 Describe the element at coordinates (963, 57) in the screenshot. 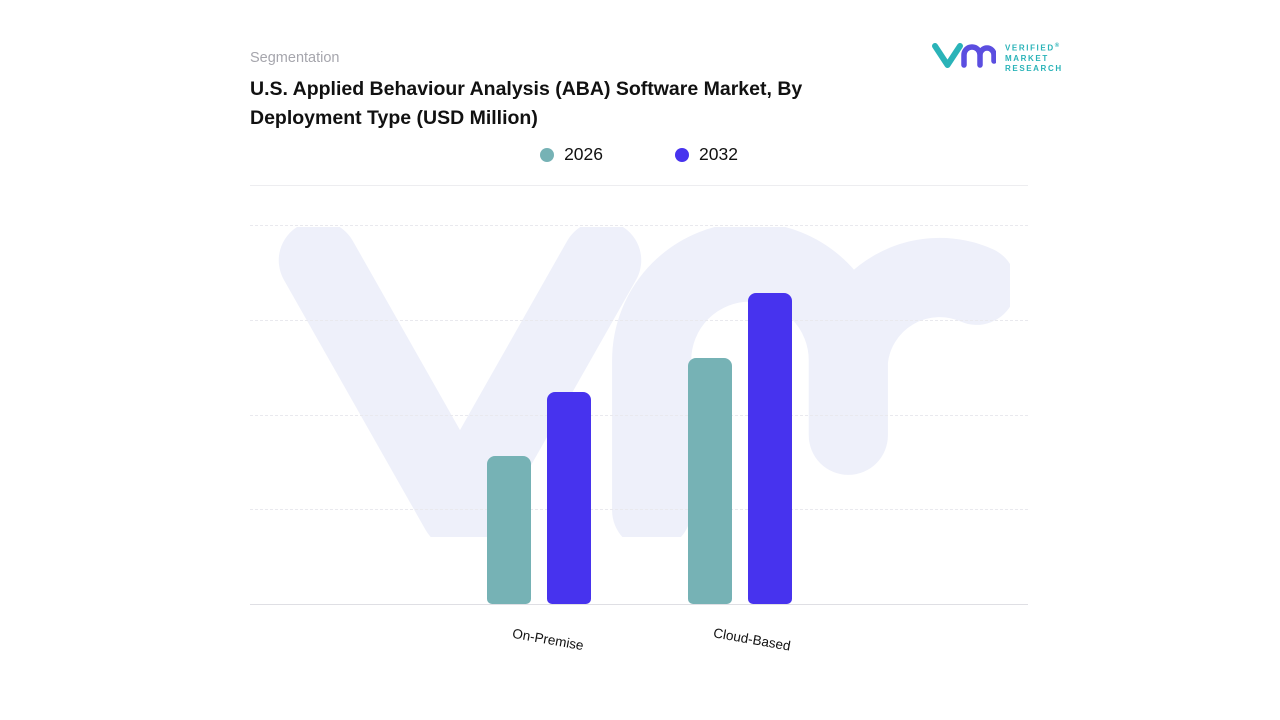

I see `vmr-logo-mark-icon` at that location.